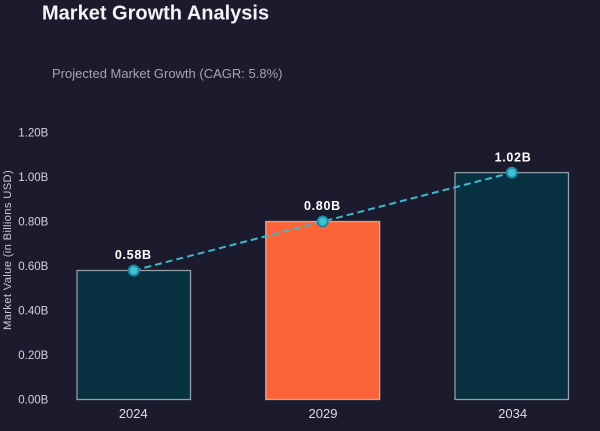  What do you see at coordinates (33, 312) in the screenshot?
I see `svg-text: 0.40B` at bounding box center [33, 312].